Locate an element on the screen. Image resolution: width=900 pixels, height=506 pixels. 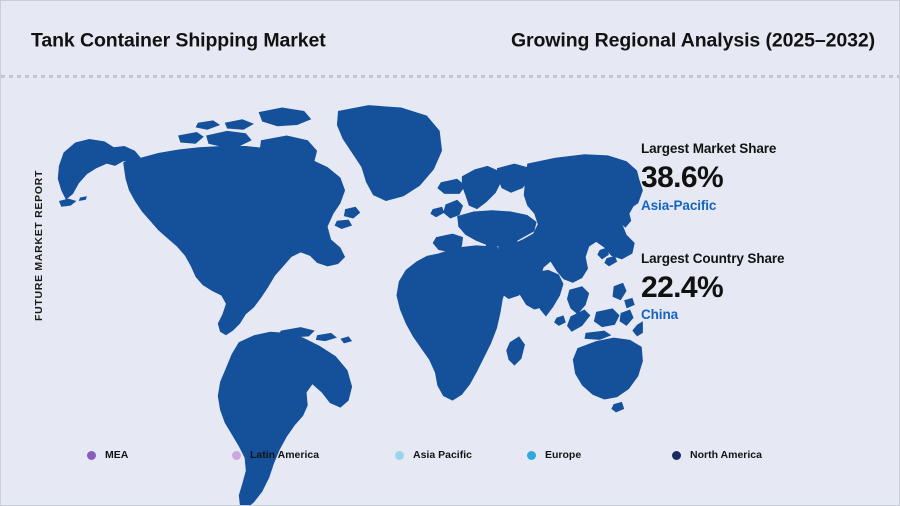
landmass-newfoundland is located at coordinates (352, 212).